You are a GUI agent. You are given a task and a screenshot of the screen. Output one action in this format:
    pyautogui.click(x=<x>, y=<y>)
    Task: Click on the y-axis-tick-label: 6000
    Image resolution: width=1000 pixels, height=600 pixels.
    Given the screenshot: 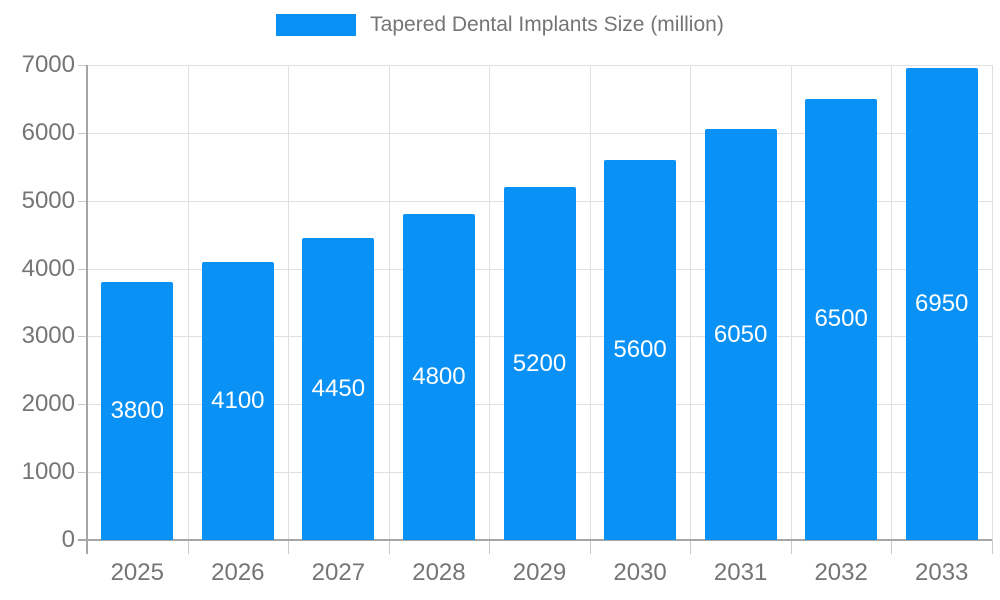 What is the action you would take?
    pyautogui.click(x=48, y=132)
    